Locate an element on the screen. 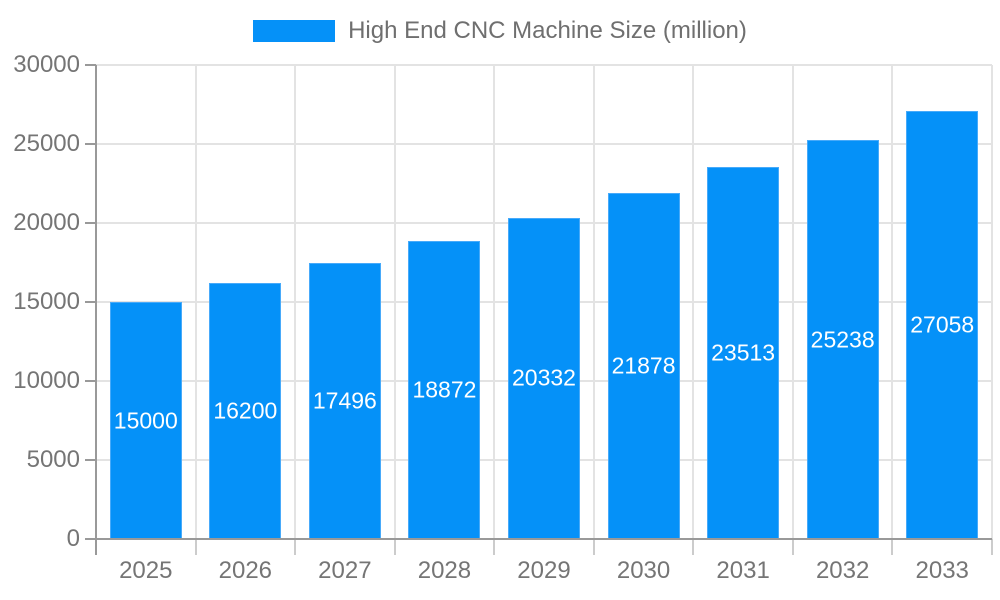 Image resolution: width=1000 pixels, height=600 pixels. y-tick-label: 5000 is located at coordinates (53, 459).